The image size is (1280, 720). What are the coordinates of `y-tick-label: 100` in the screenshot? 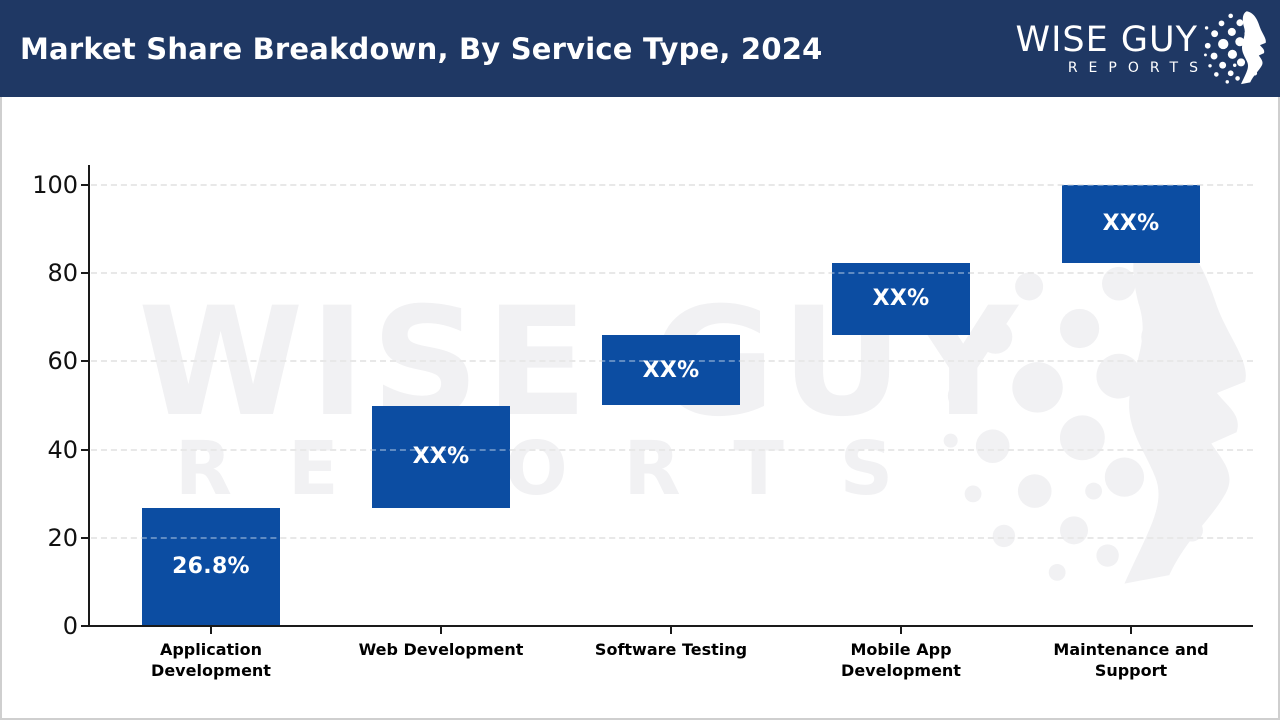 It's located at (55, 185).